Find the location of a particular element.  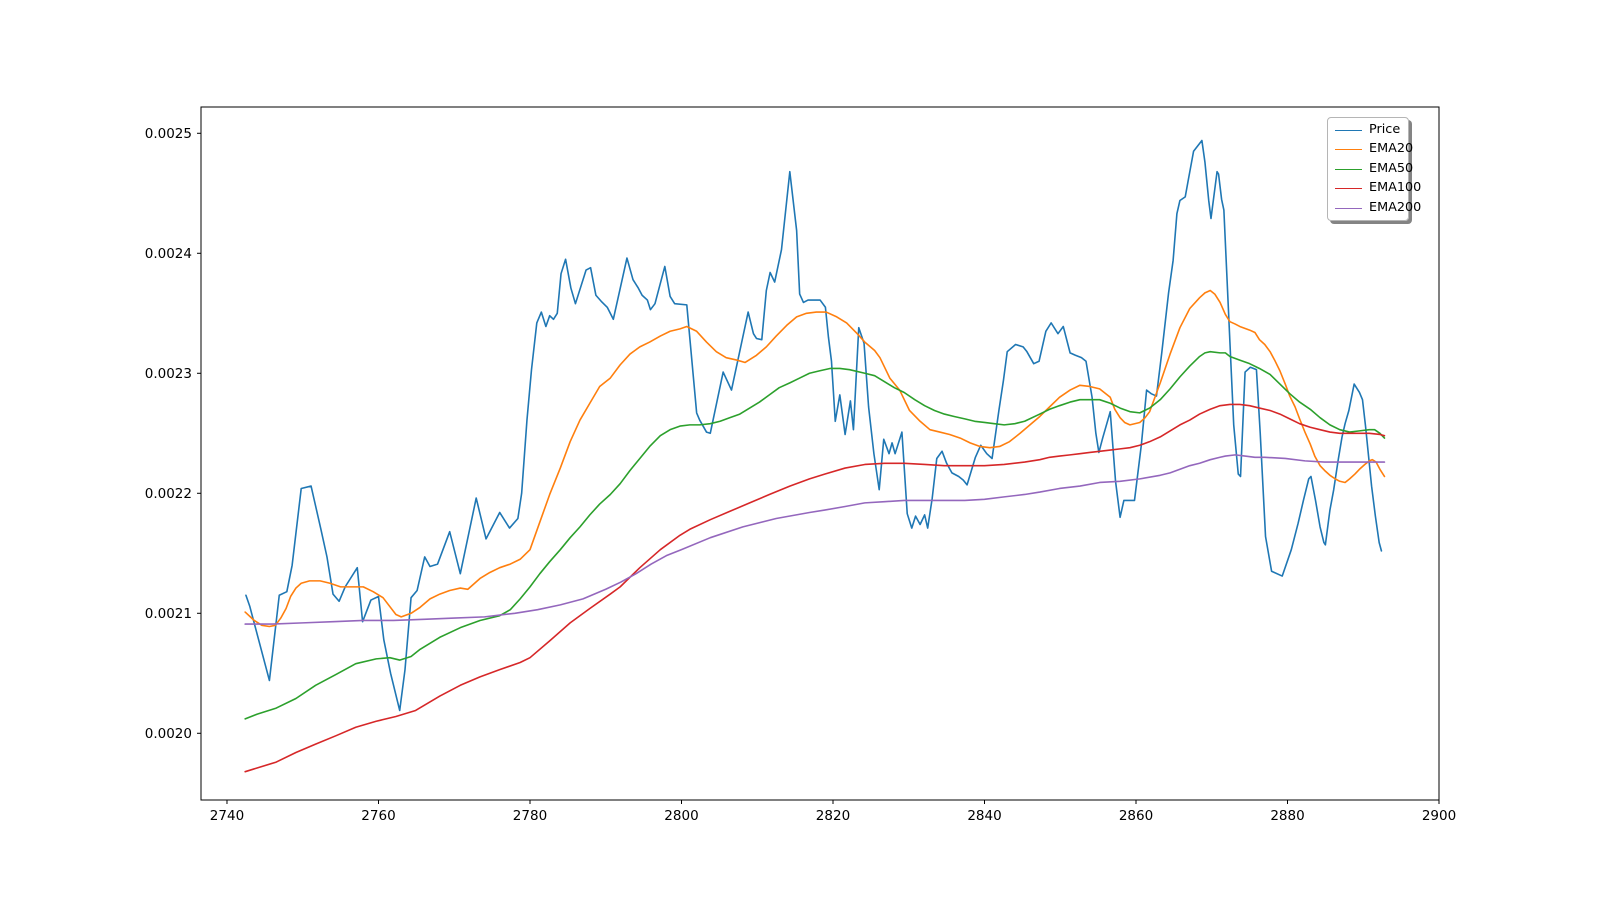

x-tick-label: 2900 is located at coordinates (1439, 816).